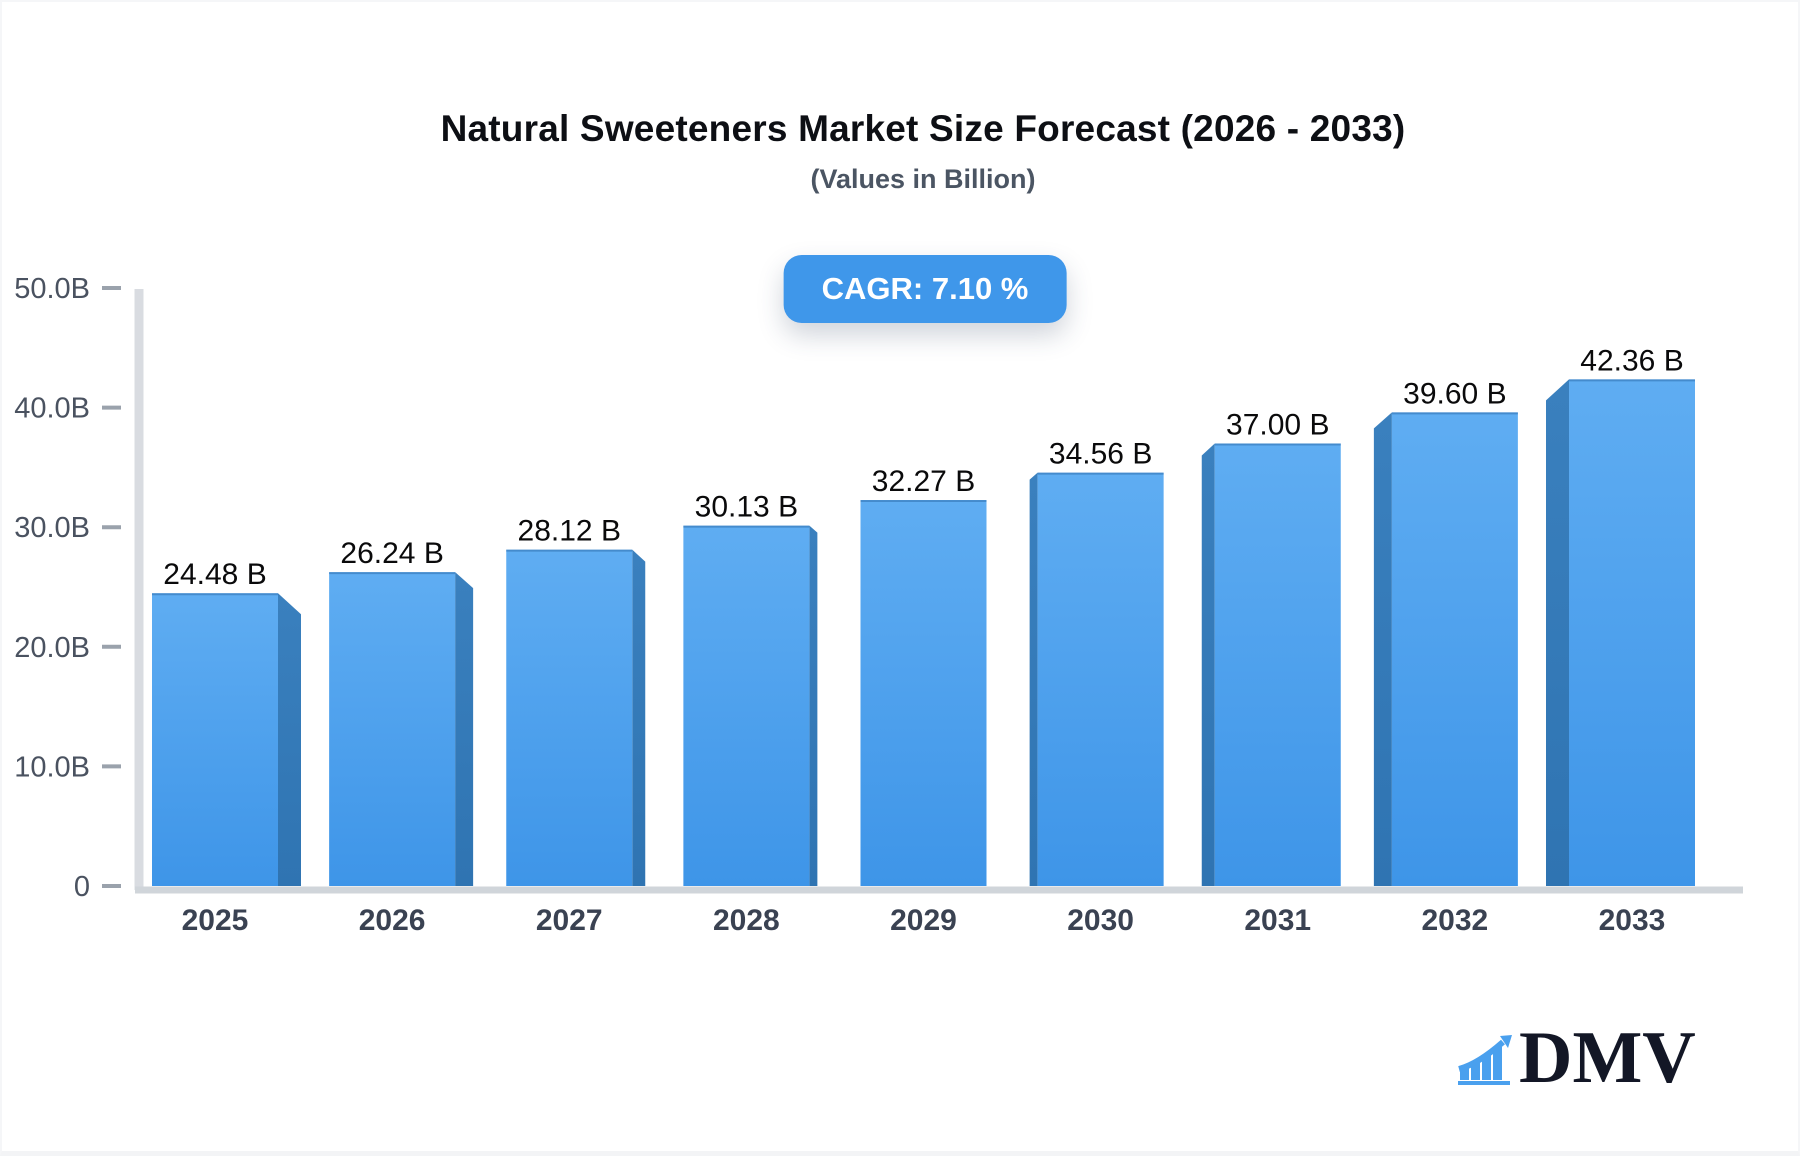  I want to click on chart-subtitle: (Values in Billion), so click(923, 179).